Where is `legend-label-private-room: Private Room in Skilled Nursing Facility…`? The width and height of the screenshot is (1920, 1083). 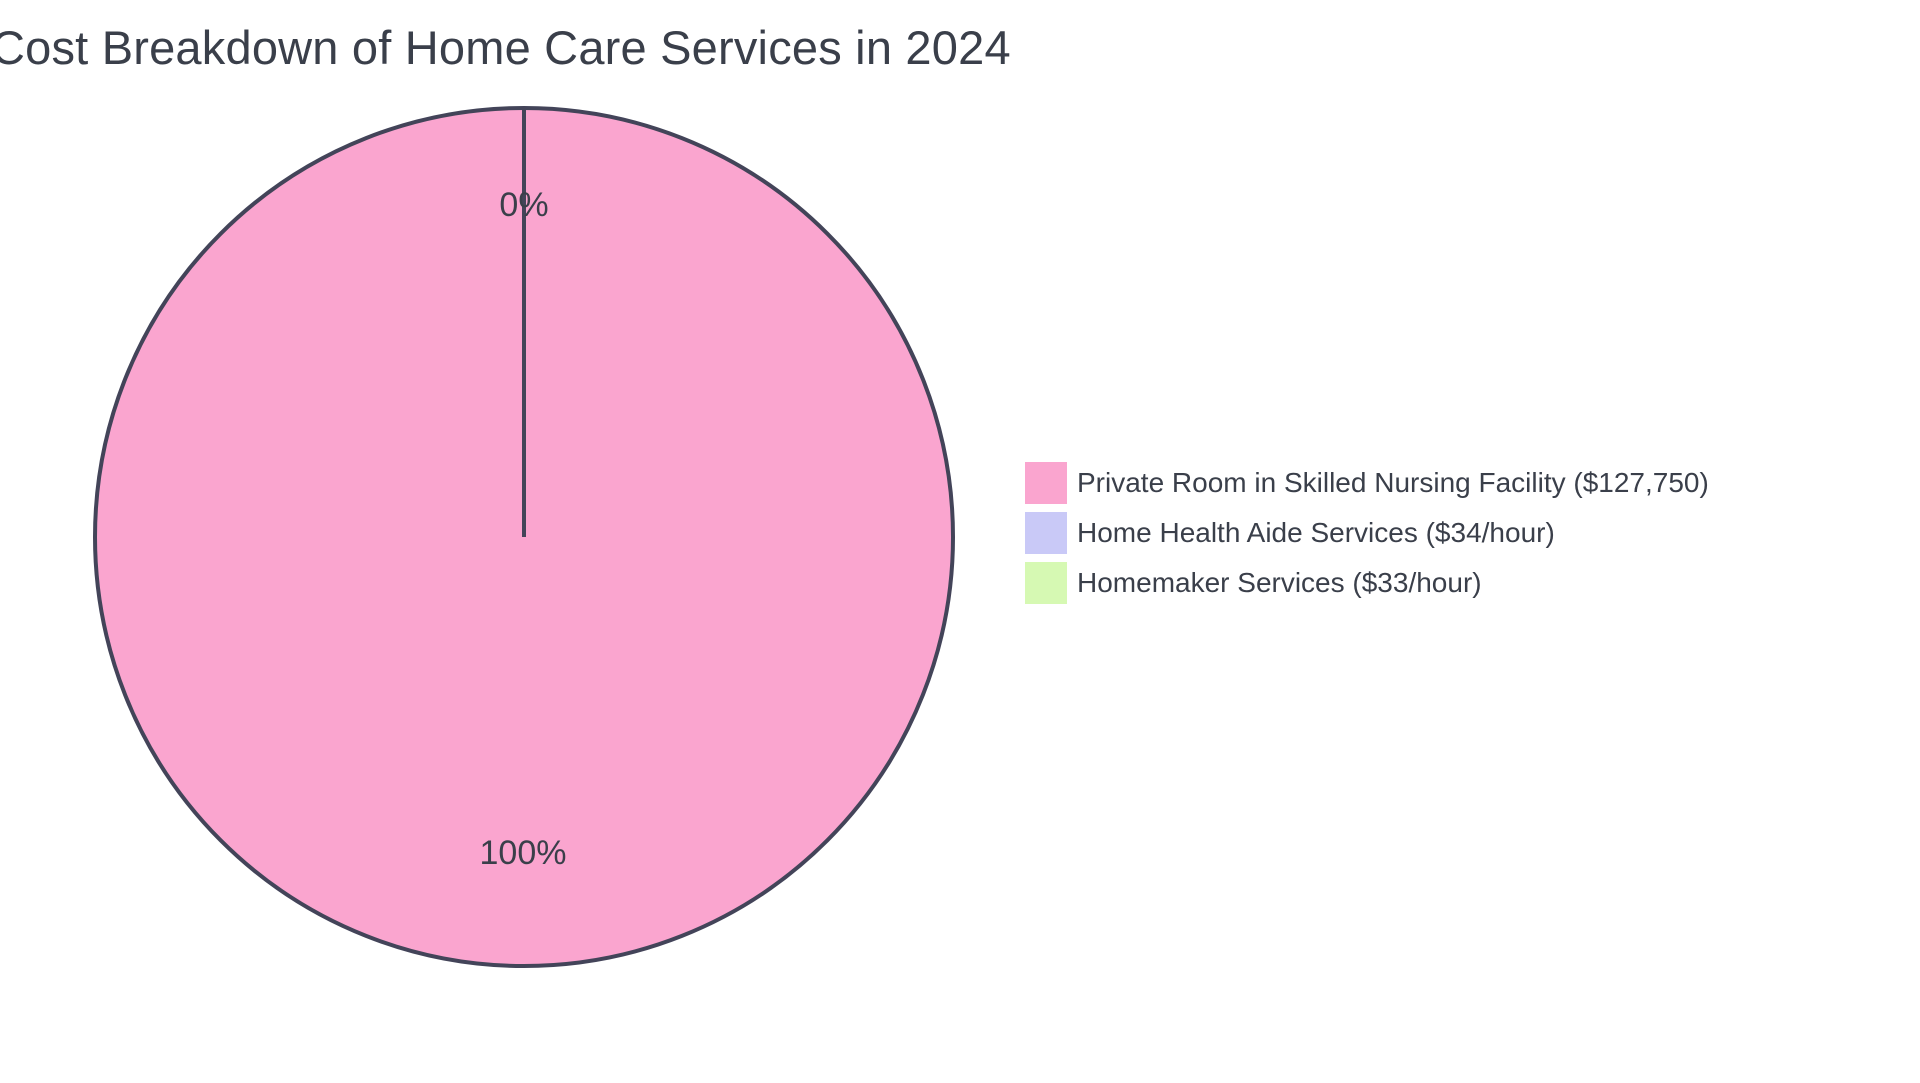 legend-label-private-room: Private Room in Skilled Nursing Facility… is located at coordinates (1393, 482).